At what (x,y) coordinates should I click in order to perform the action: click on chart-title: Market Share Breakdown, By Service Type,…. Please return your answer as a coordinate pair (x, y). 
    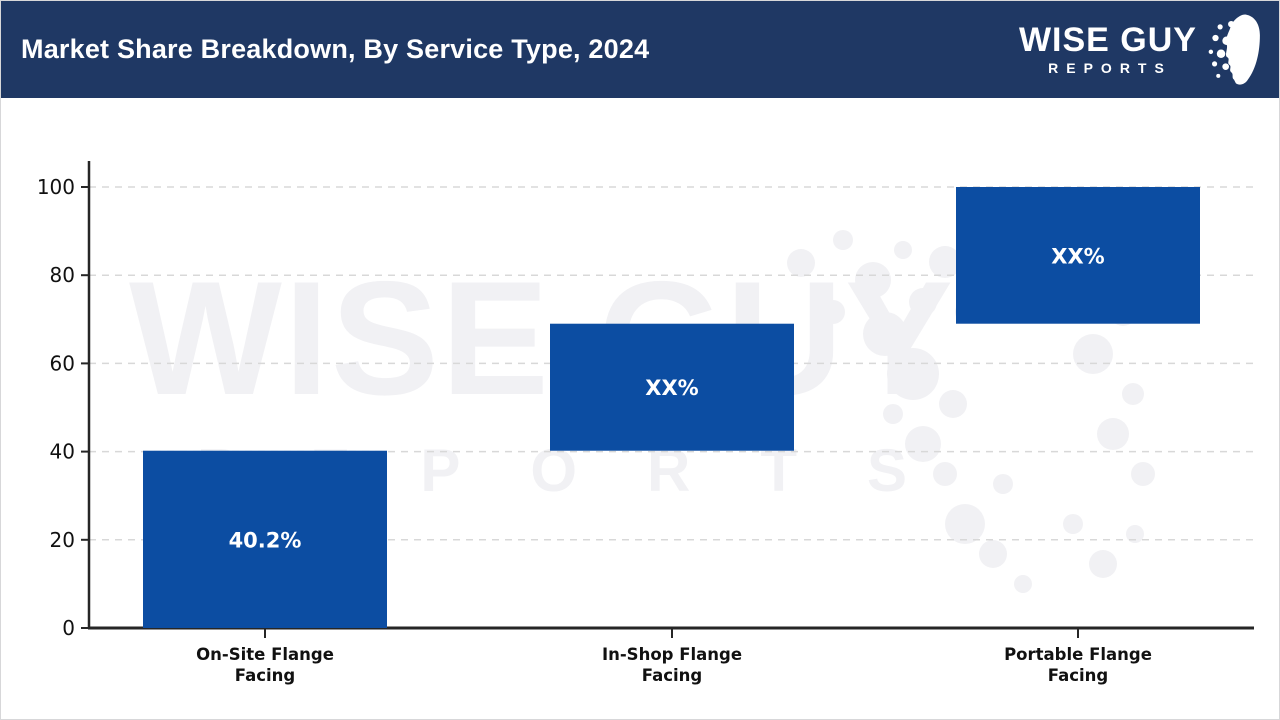
    Looking at the image, I should click on (335, 49).